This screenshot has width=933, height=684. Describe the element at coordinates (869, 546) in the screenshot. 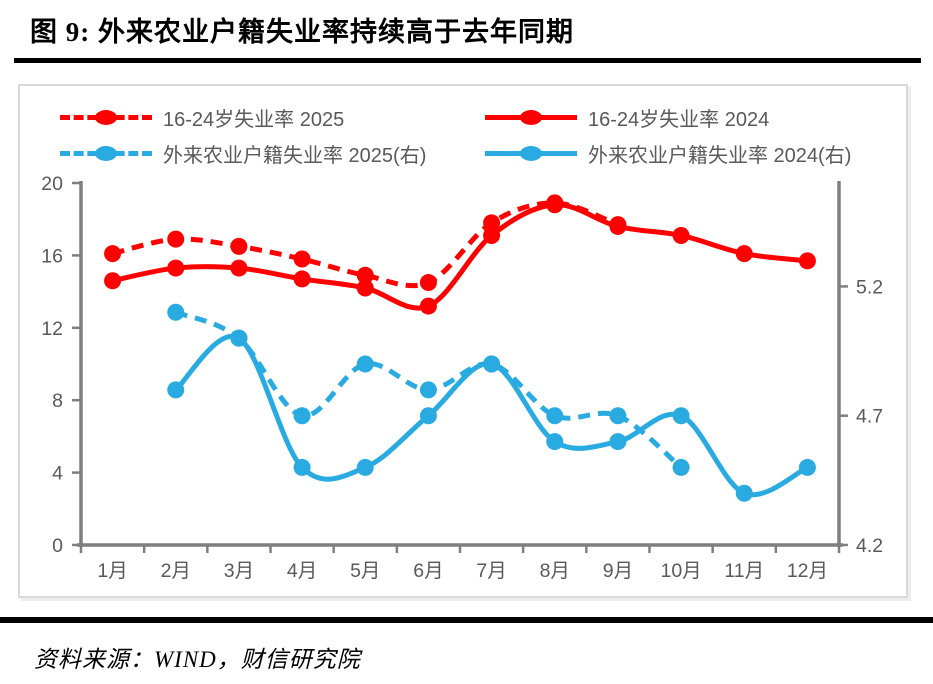

I see `right-axis-tick-label: 4.2` at that location.